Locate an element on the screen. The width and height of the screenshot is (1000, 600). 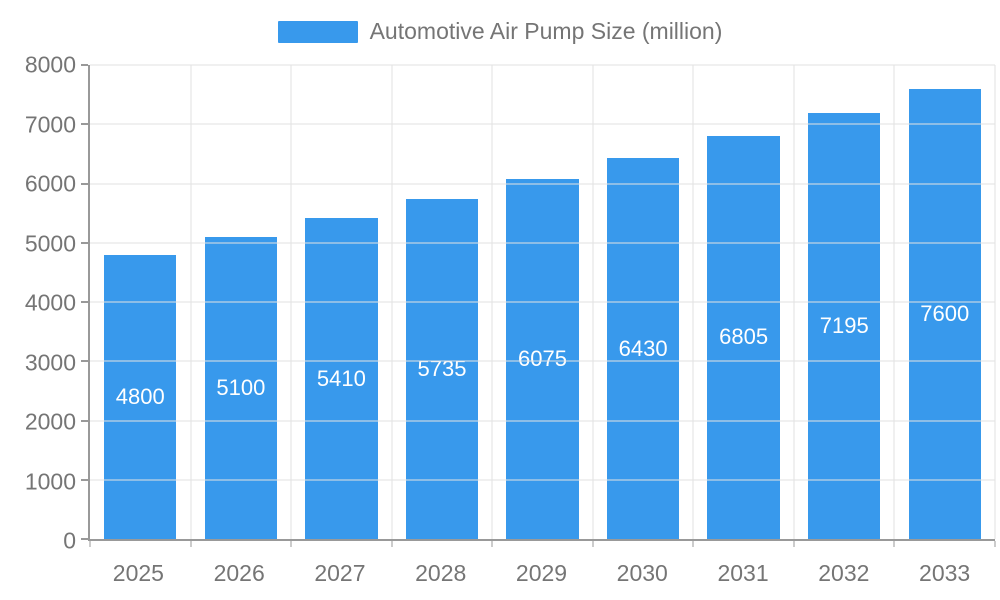
bar: 4800 is located at coordinates (140, 396).